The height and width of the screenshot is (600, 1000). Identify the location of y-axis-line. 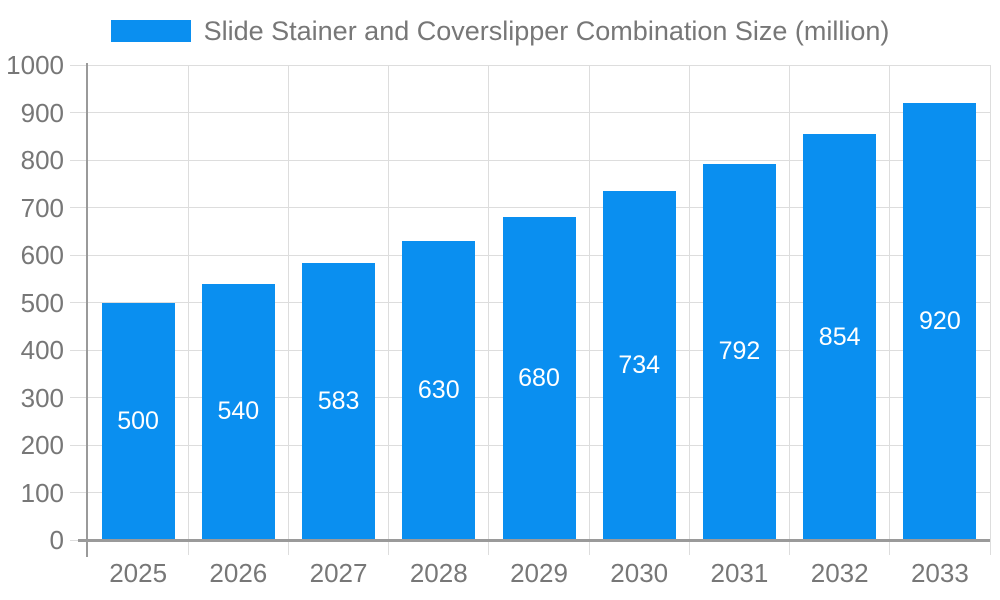
(87, 310).